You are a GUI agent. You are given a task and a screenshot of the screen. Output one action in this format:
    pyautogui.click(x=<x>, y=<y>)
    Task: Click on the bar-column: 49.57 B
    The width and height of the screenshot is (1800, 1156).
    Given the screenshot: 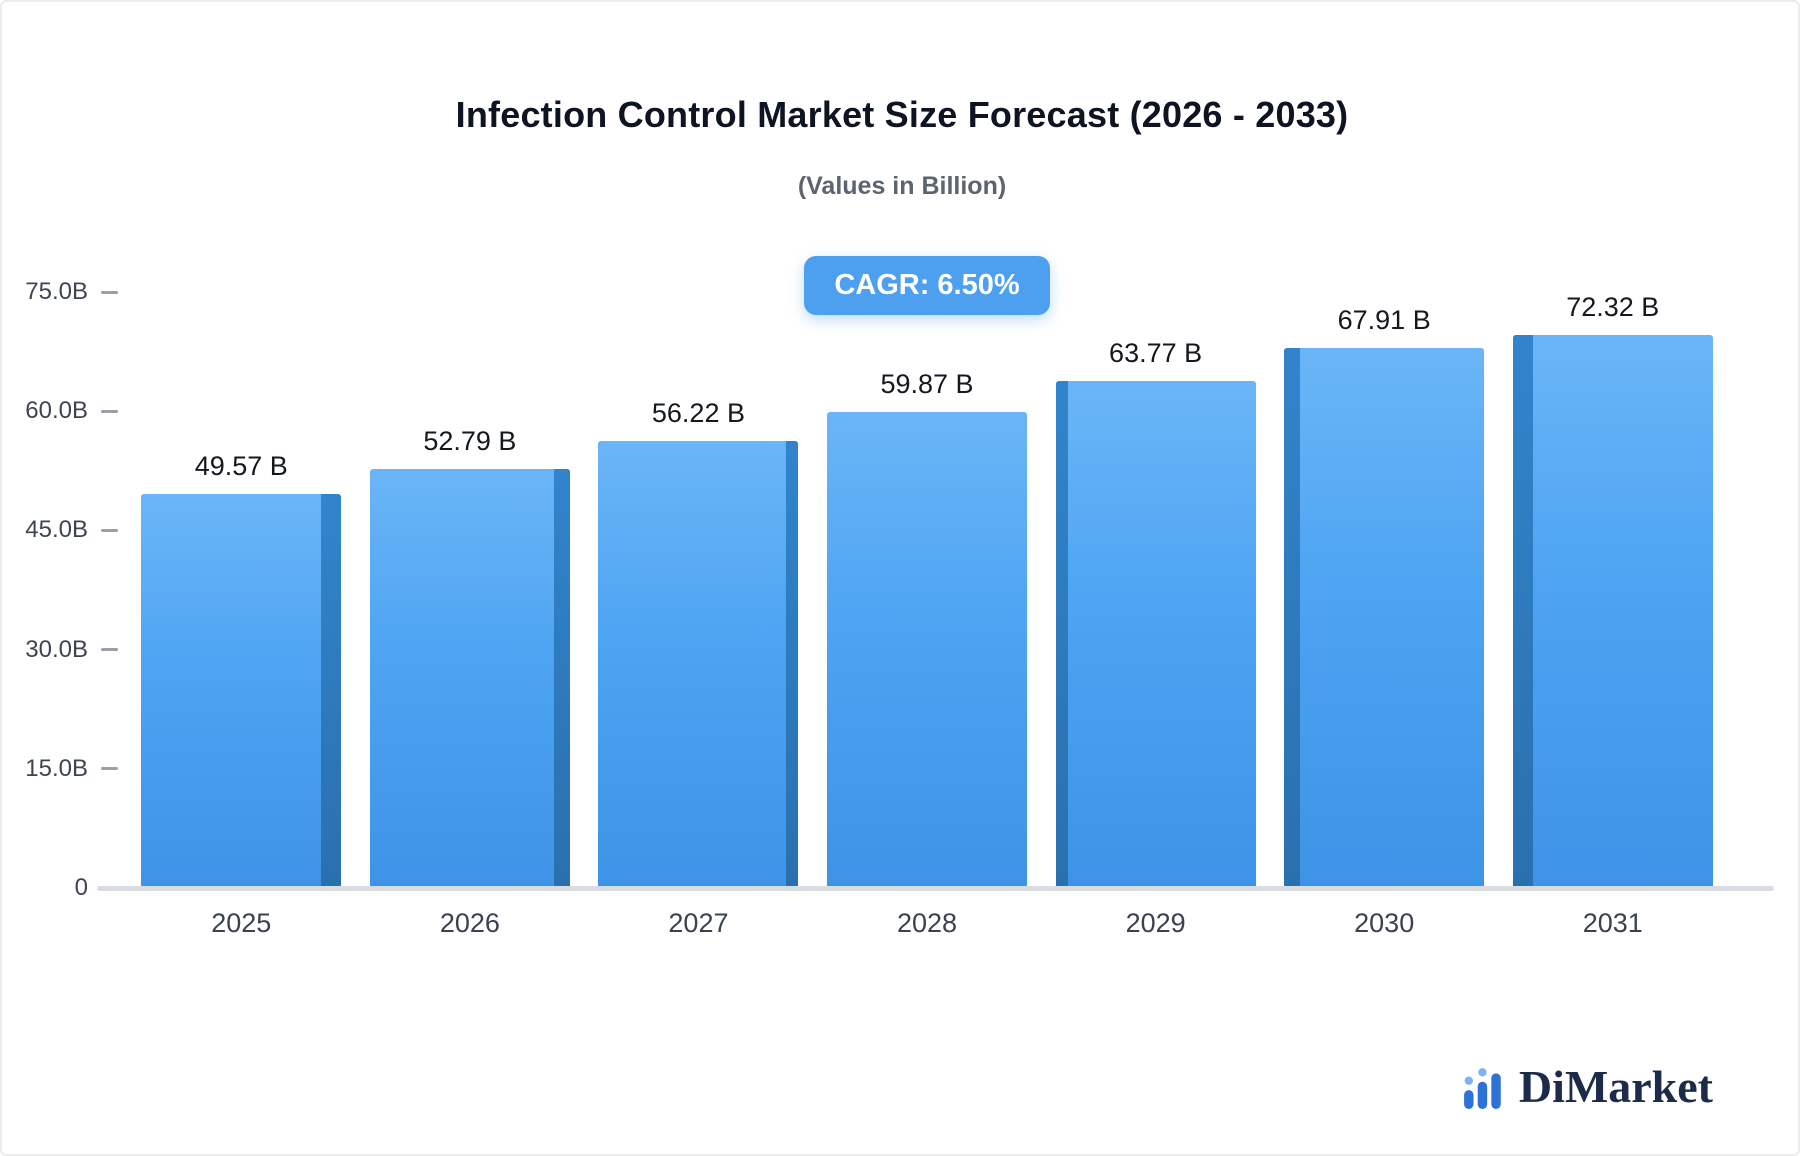 What is the action you would take?
    pyautogui.click(x=241, y=590)
    